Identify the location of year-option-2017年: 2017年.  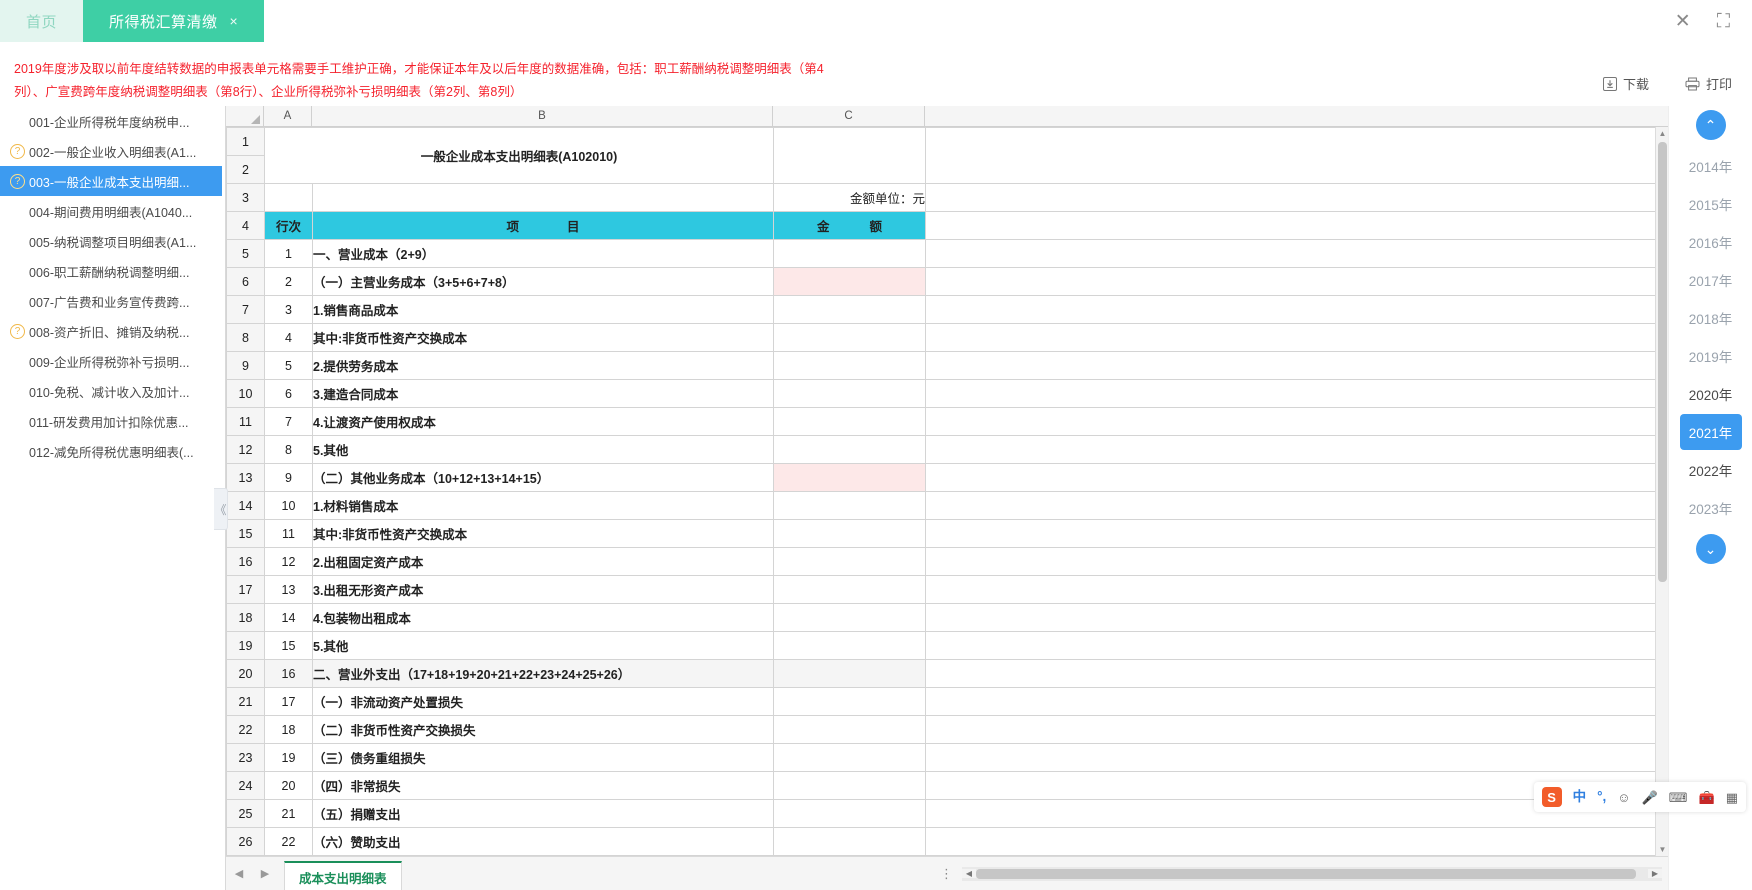
(1710, 281).